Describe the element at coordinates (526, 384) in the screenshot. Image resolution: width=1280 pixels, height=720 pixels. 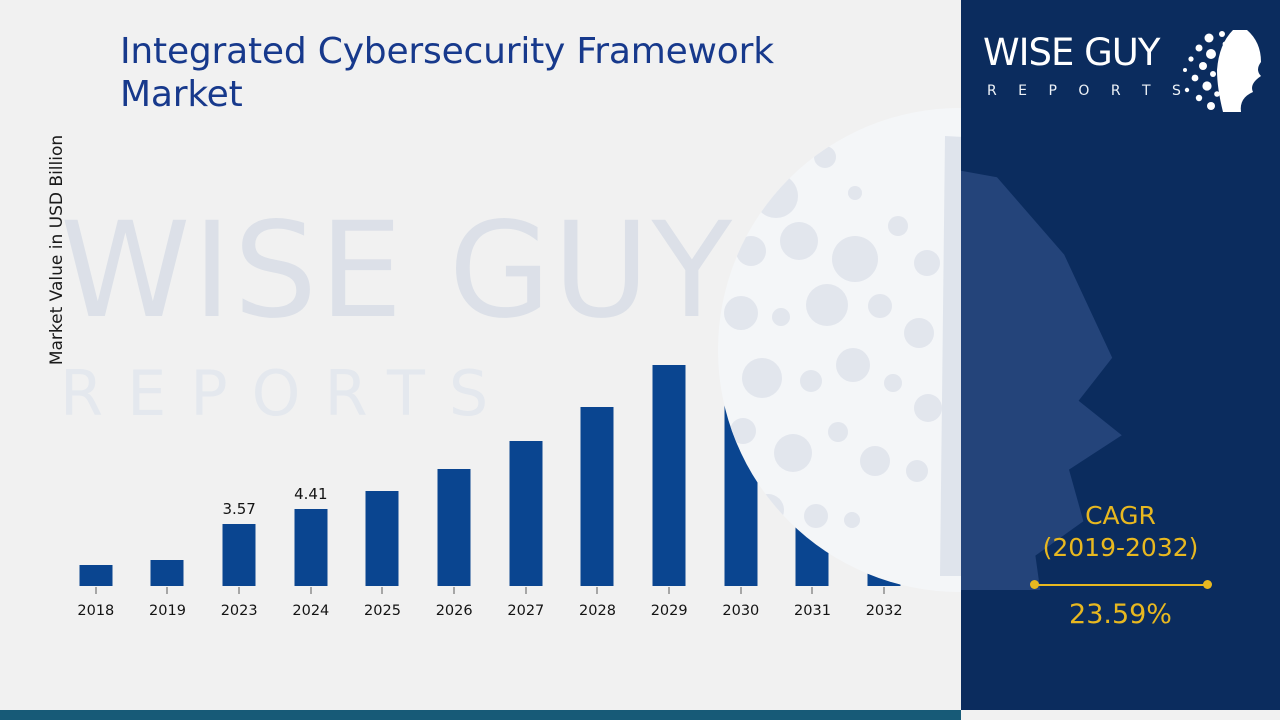
I see `bar-group-2027: 2027` at that location.